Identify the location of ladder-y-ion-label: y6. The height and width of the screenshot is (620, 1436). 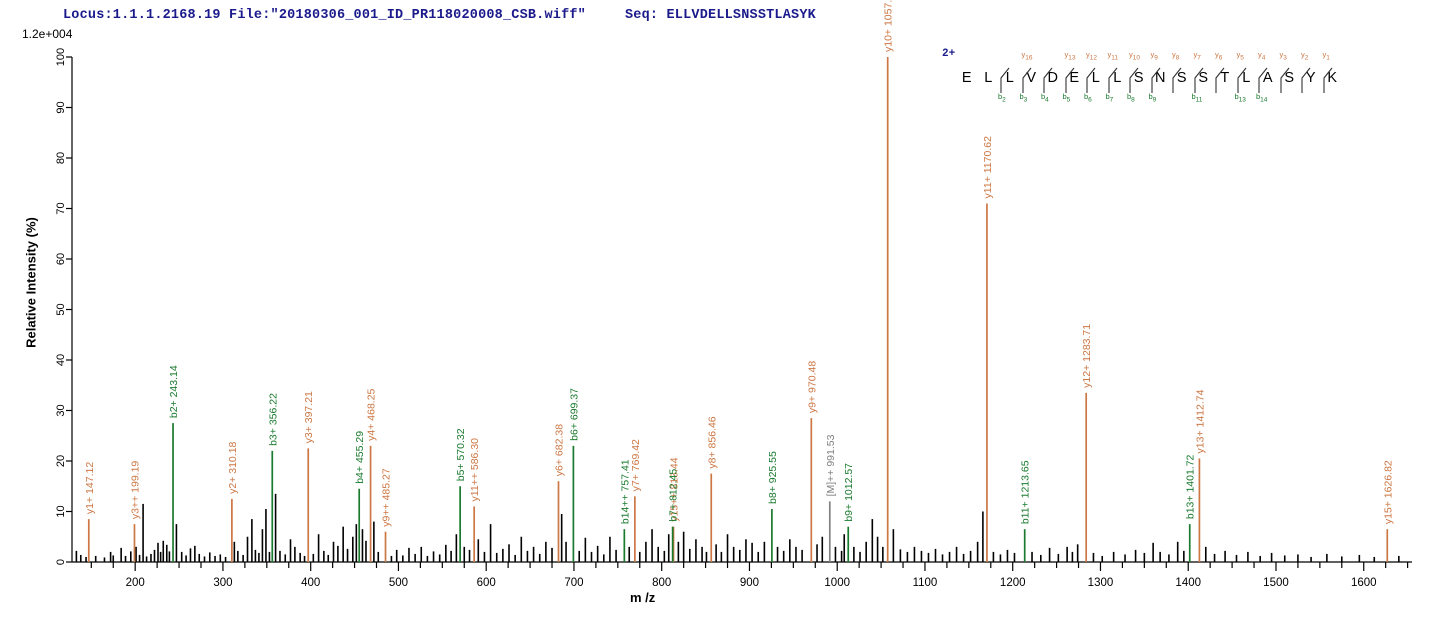
(1219, 56).